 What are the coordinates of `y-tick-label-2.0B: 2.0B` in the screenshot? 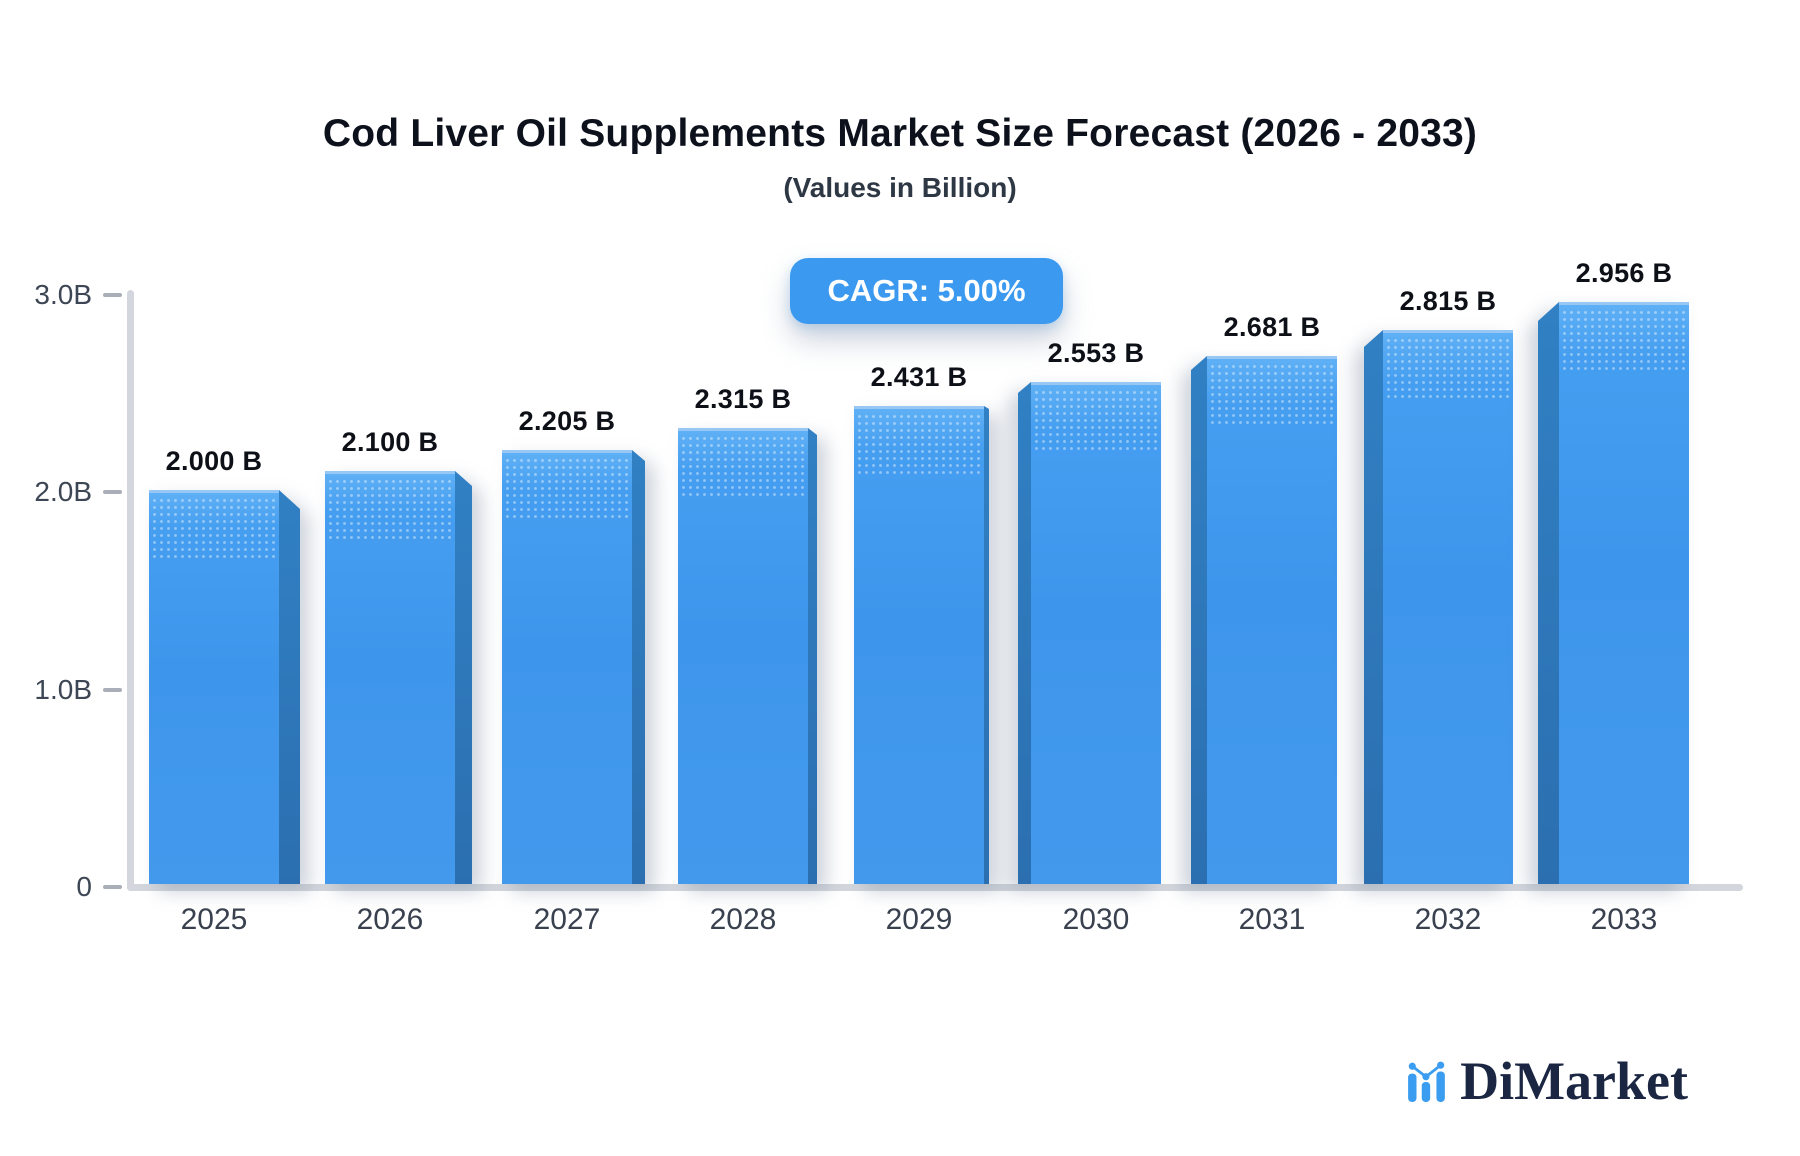 It's located at (63, 491).